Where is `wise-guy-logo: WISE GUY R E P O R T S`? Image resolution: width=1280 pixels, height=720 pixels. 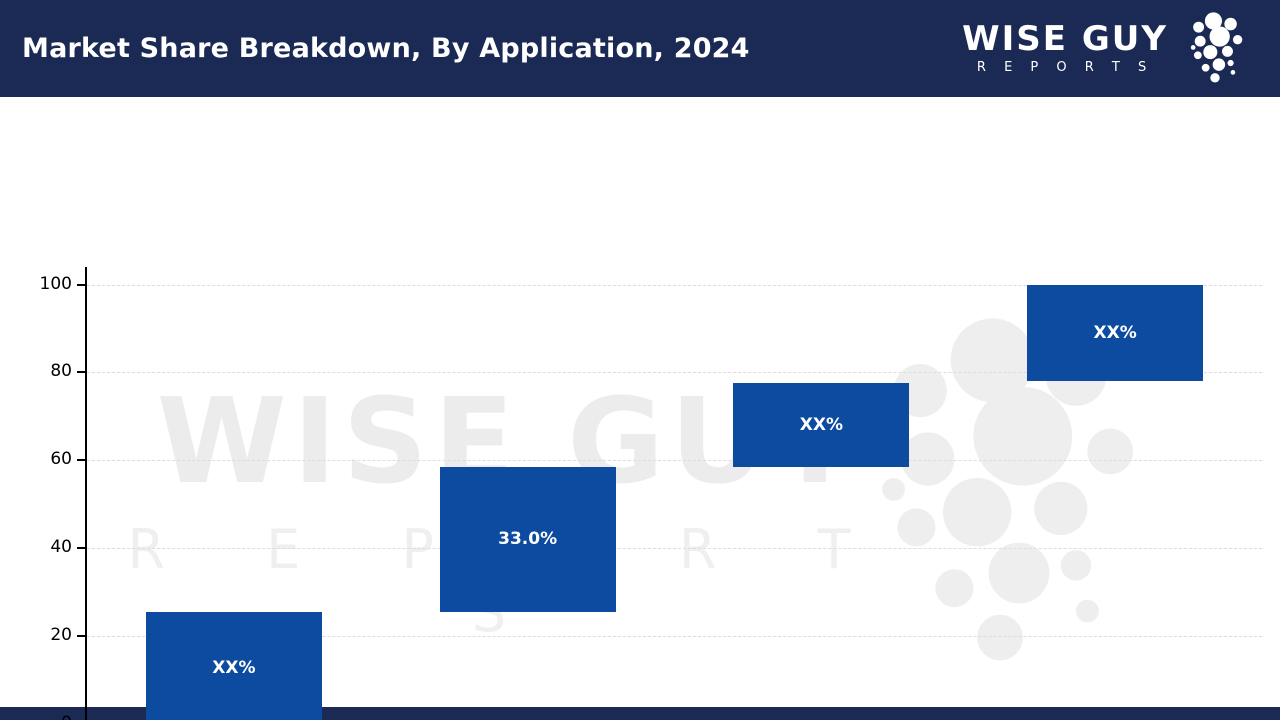 wise-guy-logo: WISE GUY R E P O R T S is located at coordinates (1108, 49).